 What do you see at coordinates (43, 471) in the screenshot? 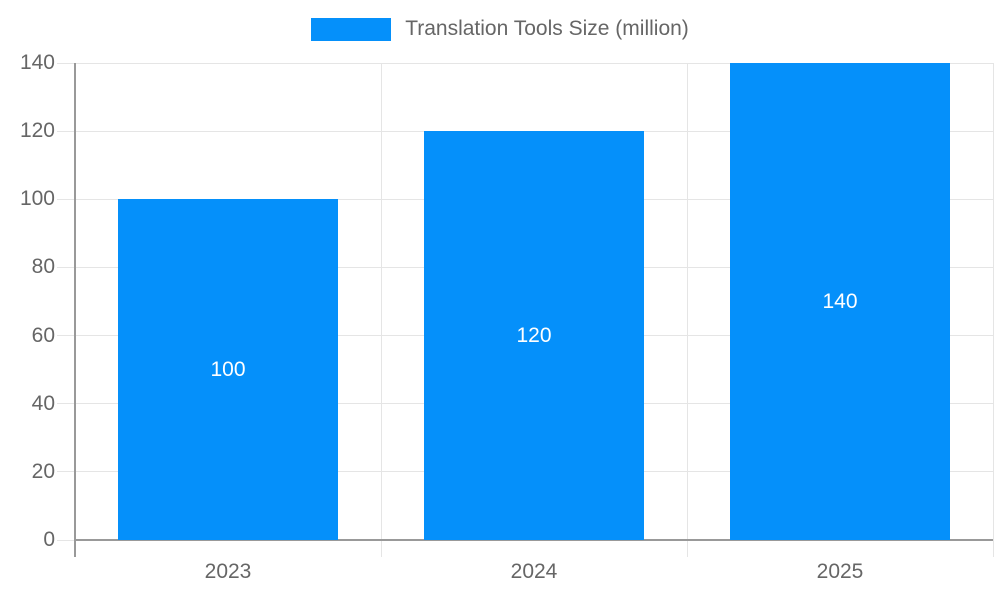
I see `y-axis-tick-label: 20` at bounding box center [43, 471].